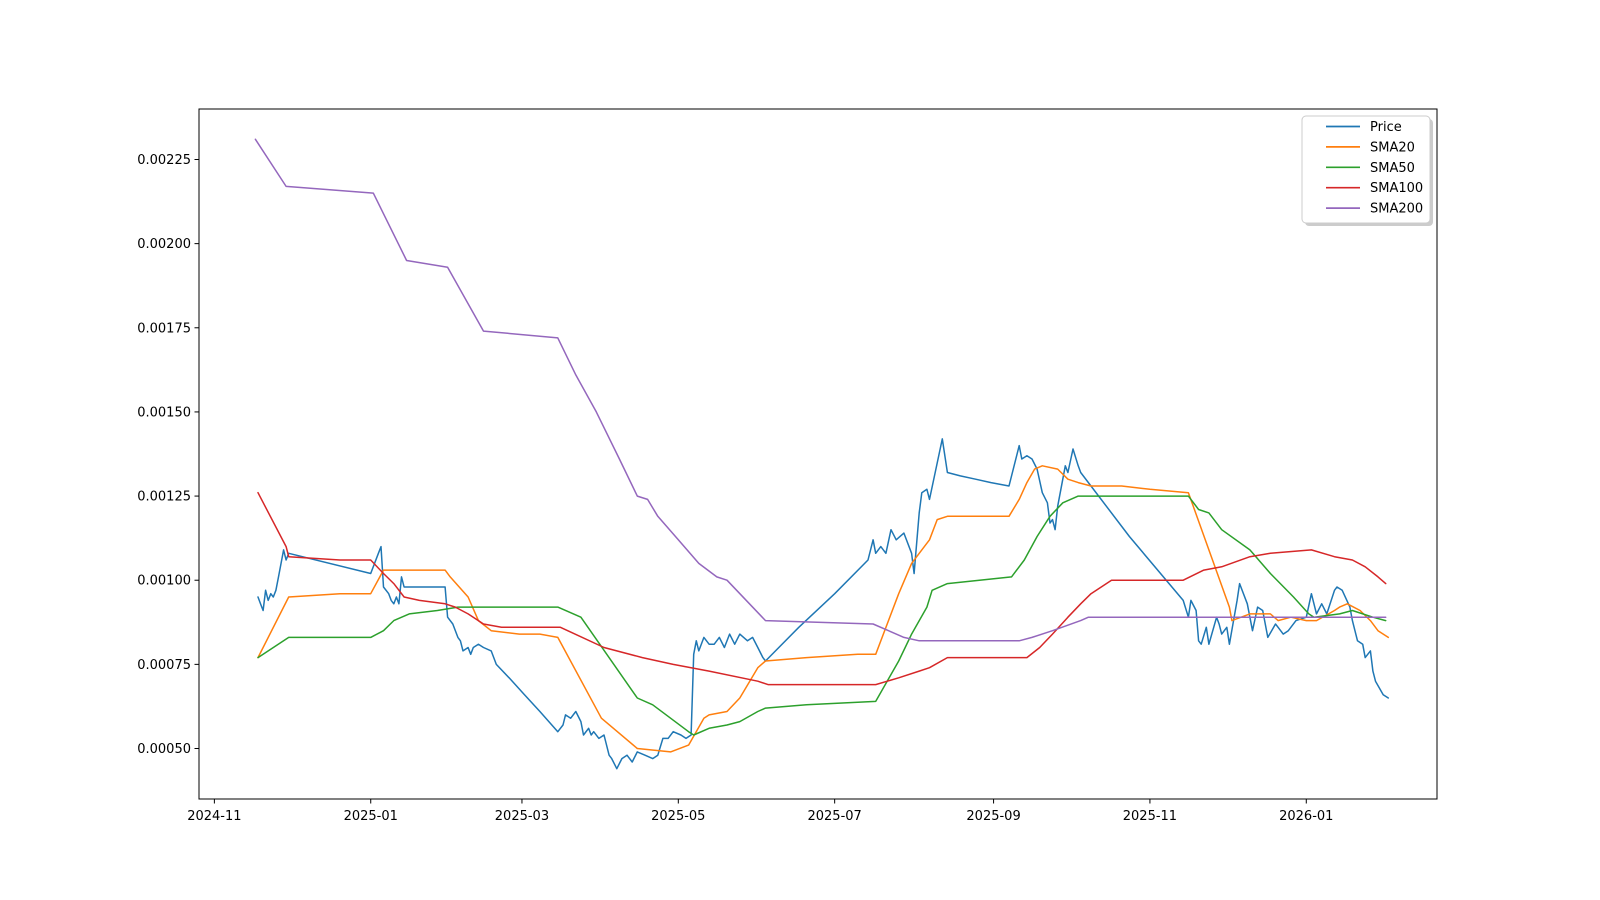 The width and height of the screenshot is (1600, 900). Describe the element at coordinates (371, 816) in the screenshot. I see `x-tick-label: 2025-01` at that location.